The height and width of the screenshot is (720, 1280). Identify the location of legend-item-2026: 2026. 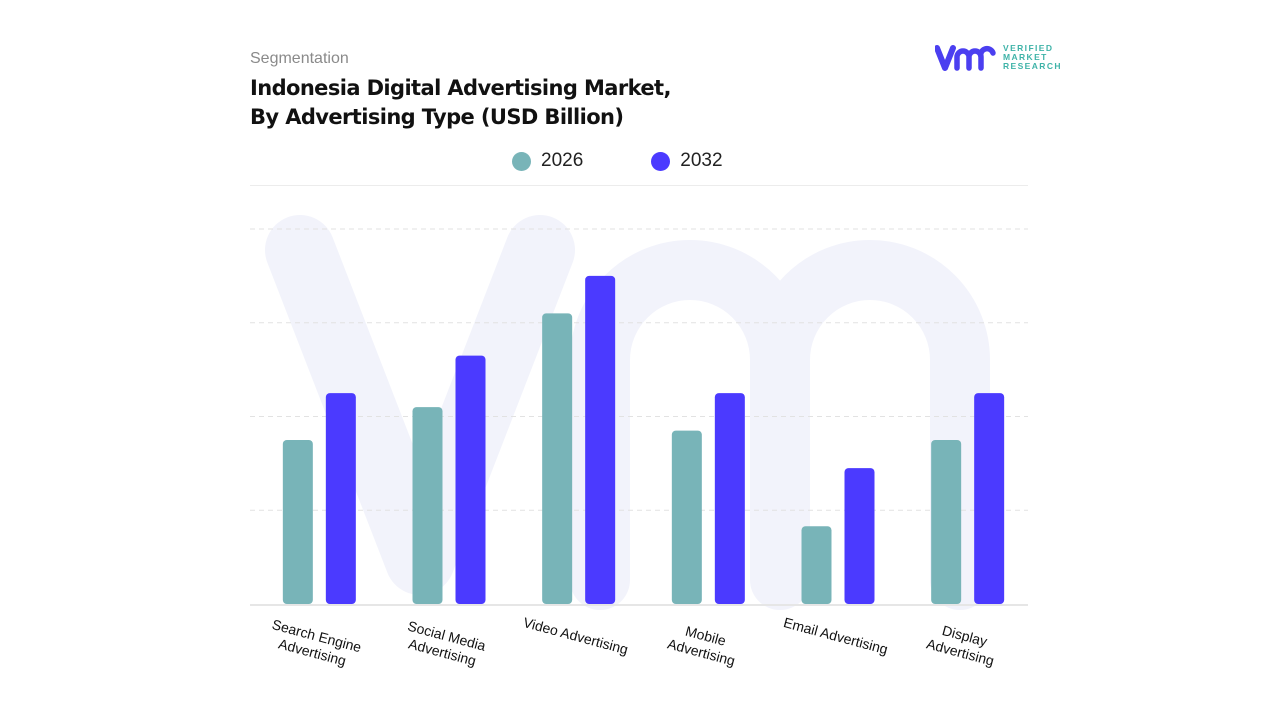
(547, 161).